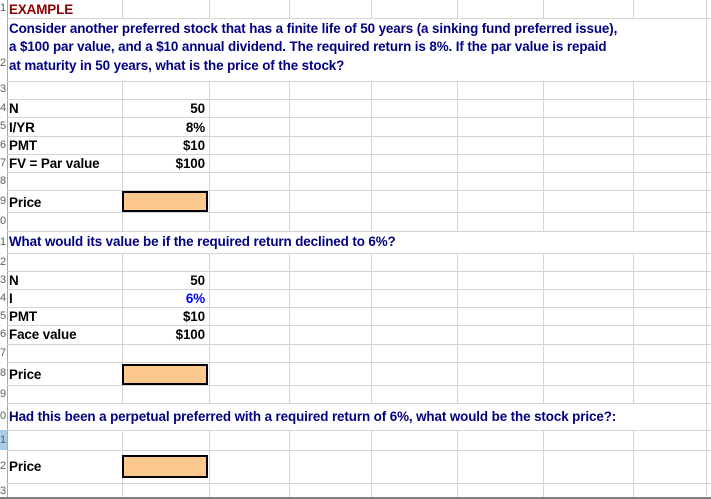 Image resolution: width=711 pixels, height=499 pixels. Describe the element at coordinates (3, 242) in the screenshot. I see `row-header-11: 1` at that location.